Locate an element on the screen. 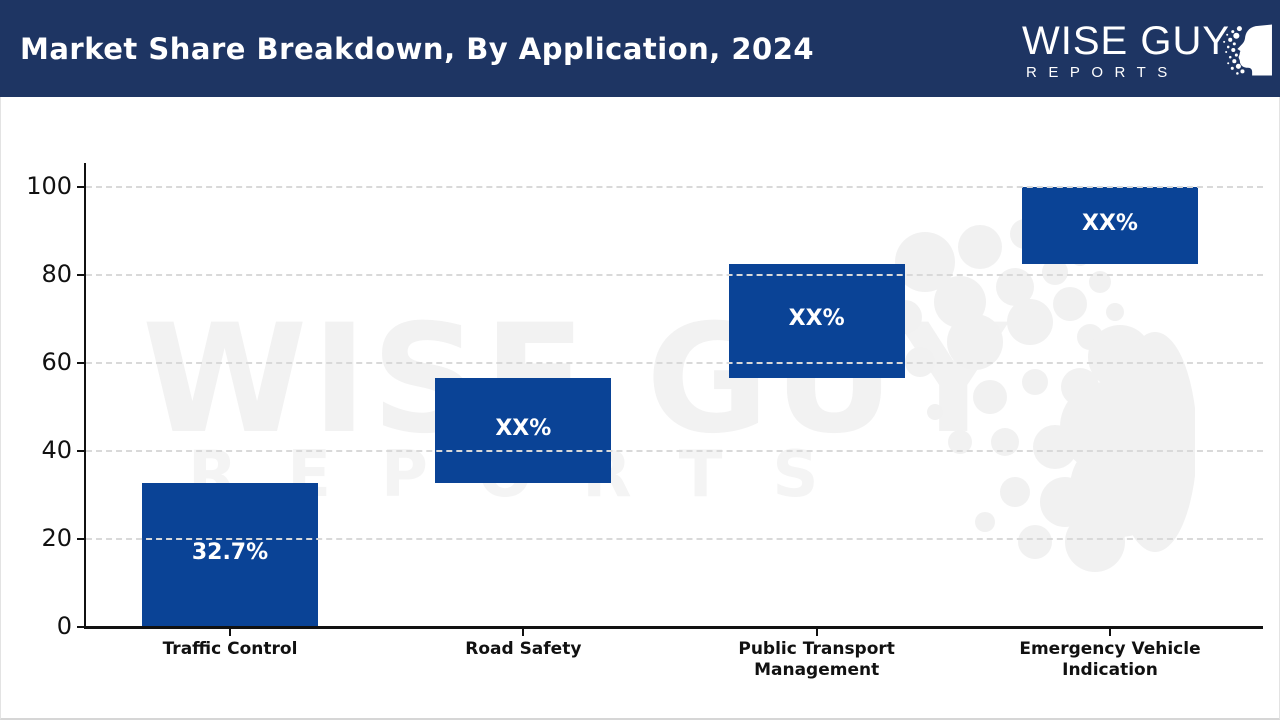 This screenshot has height=720, width=1280. y-axis-line is located at coordinates (85, 396).